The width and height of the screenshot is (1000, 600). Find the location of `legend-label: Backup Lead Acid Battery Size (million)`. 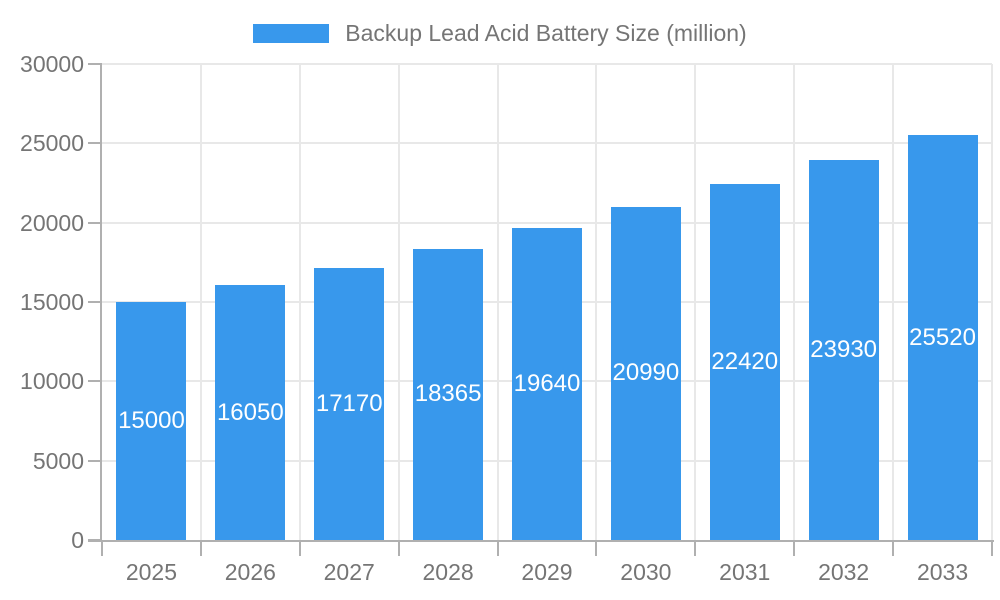

legend-label: Backup Lead Acid Battery Size (million) is located at coordinates (546, 32).